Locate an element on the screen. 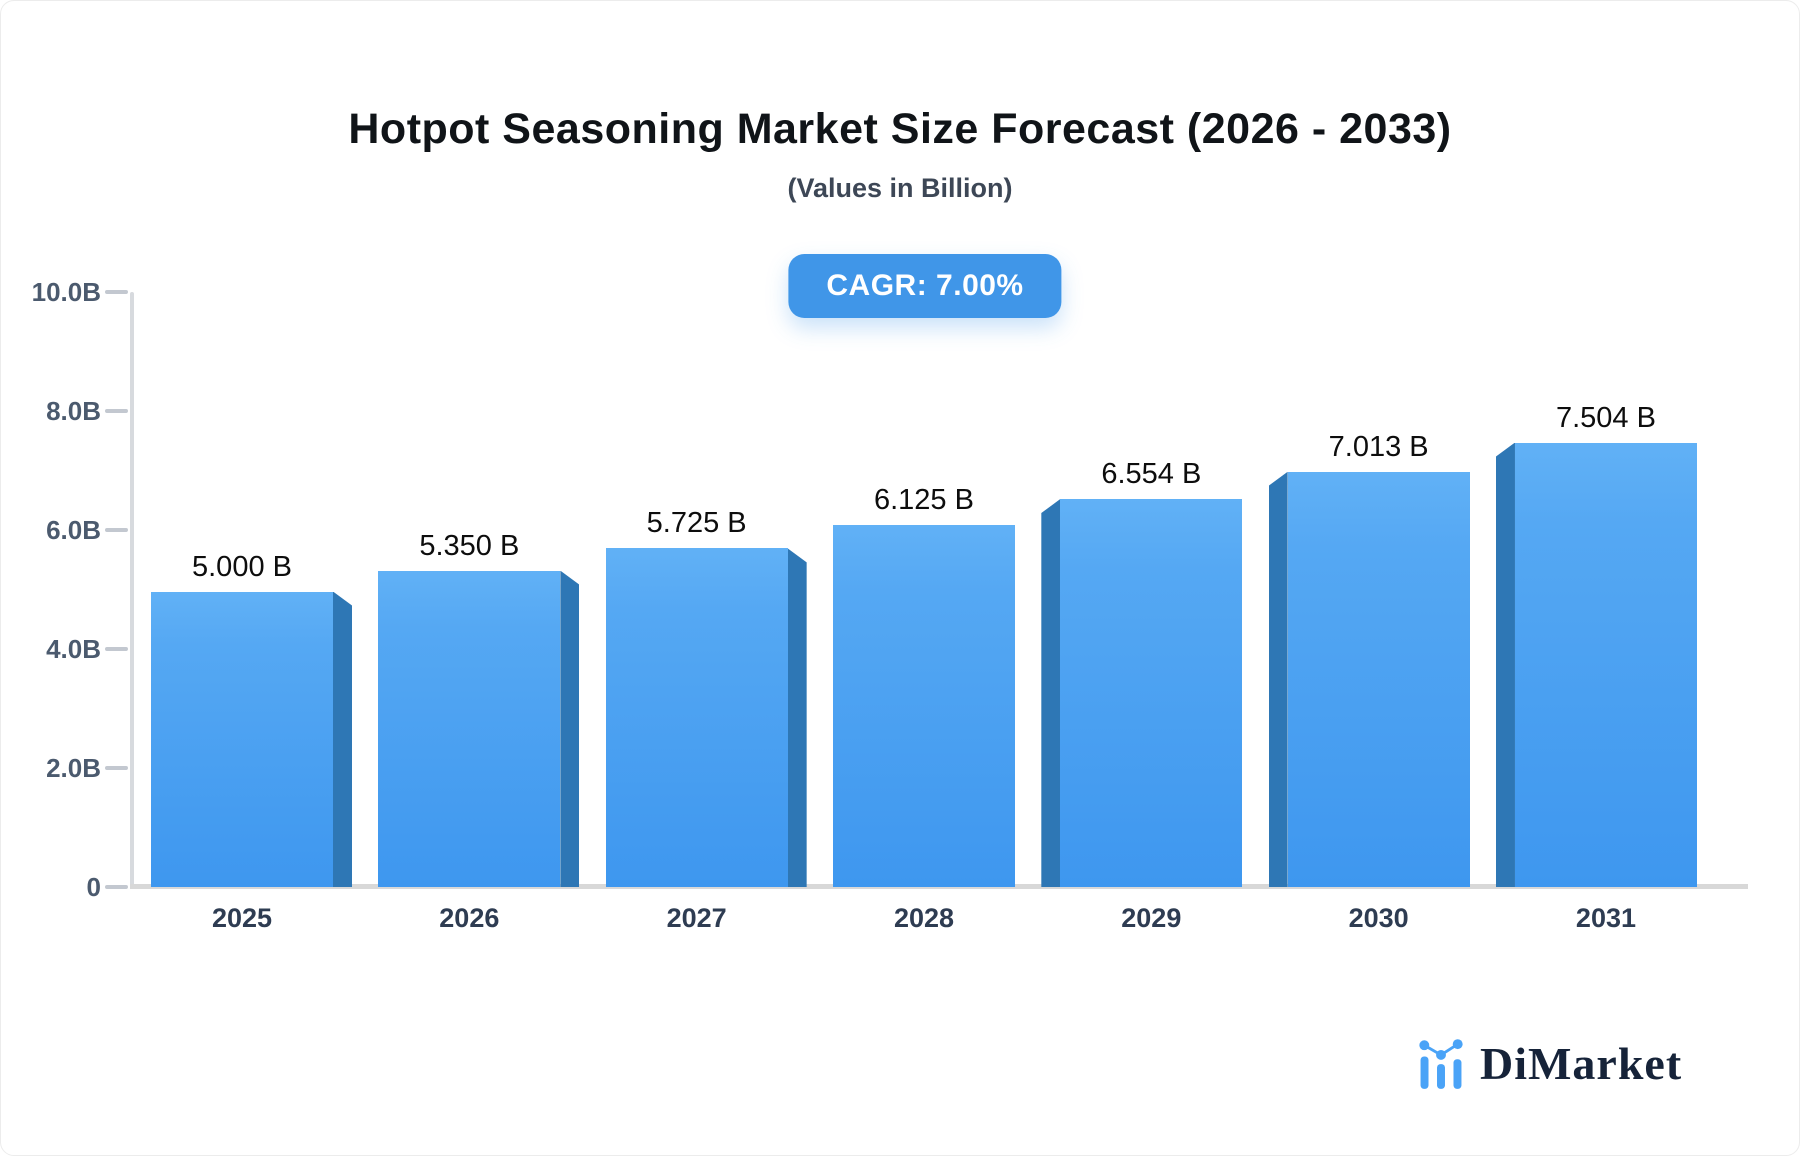  bar-value-label: 5.725 B is located at coordinates (696, 523).